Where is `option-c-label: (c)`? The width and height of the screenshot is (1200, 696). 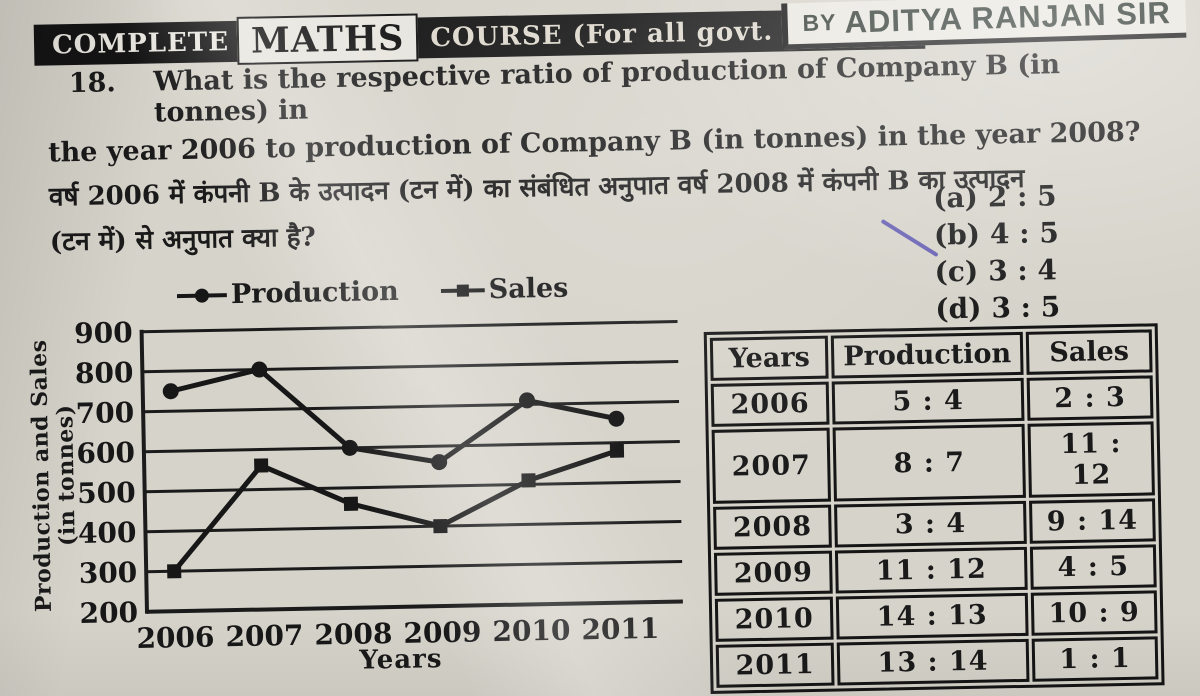
option-c-label: (c) is located at coordinates (956, 271).